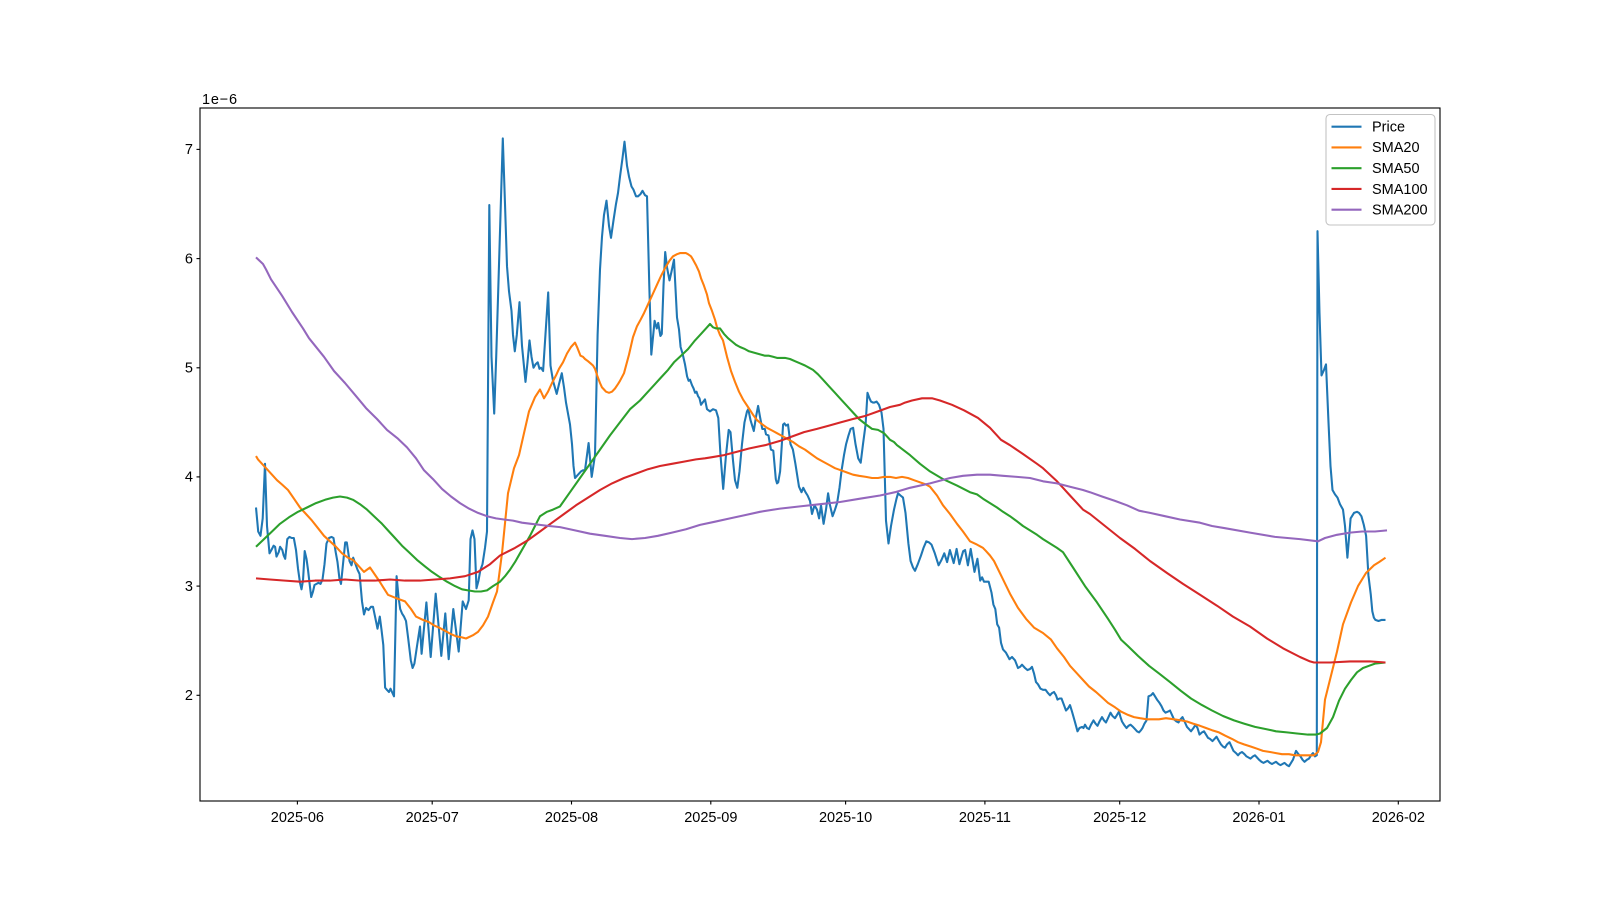  What do you see at coordinates (297, 818) in the screenshot?
I see `svg-text: 2025-06` at bounding box center [297, 818].